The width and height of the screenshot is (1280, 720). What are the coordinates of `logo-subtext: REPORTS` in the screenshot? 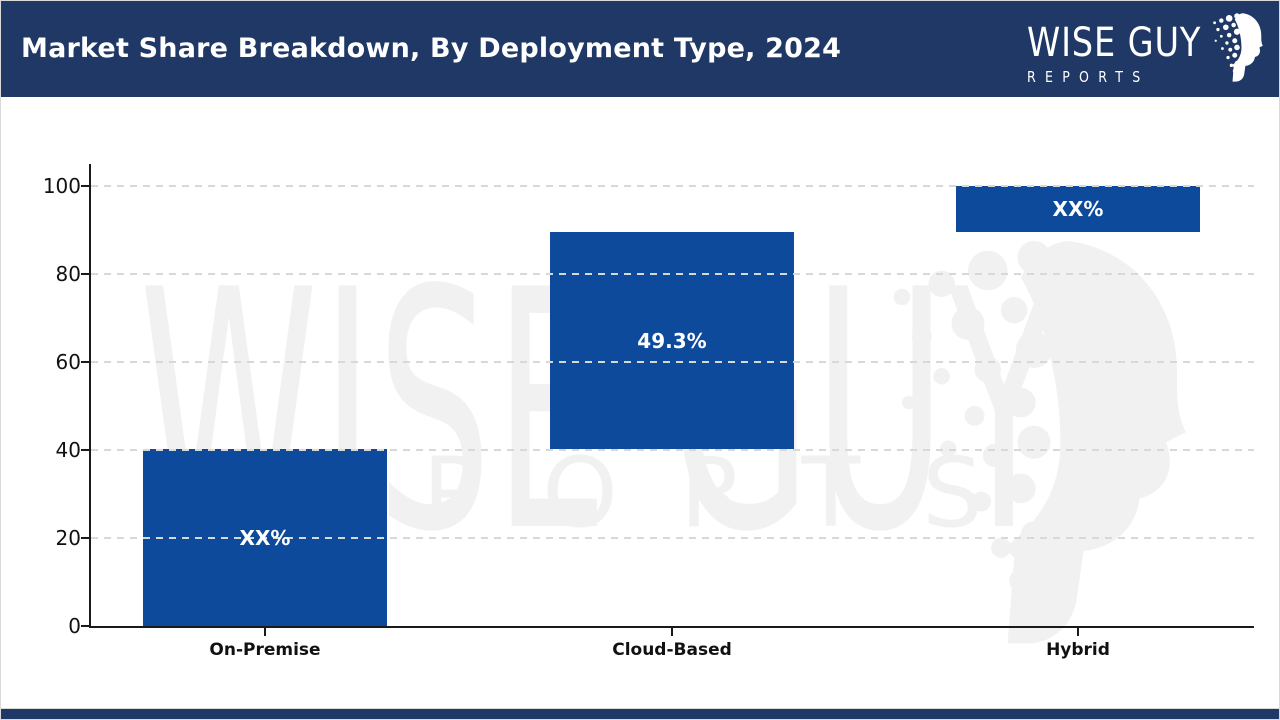 It's located at (1088, 77).